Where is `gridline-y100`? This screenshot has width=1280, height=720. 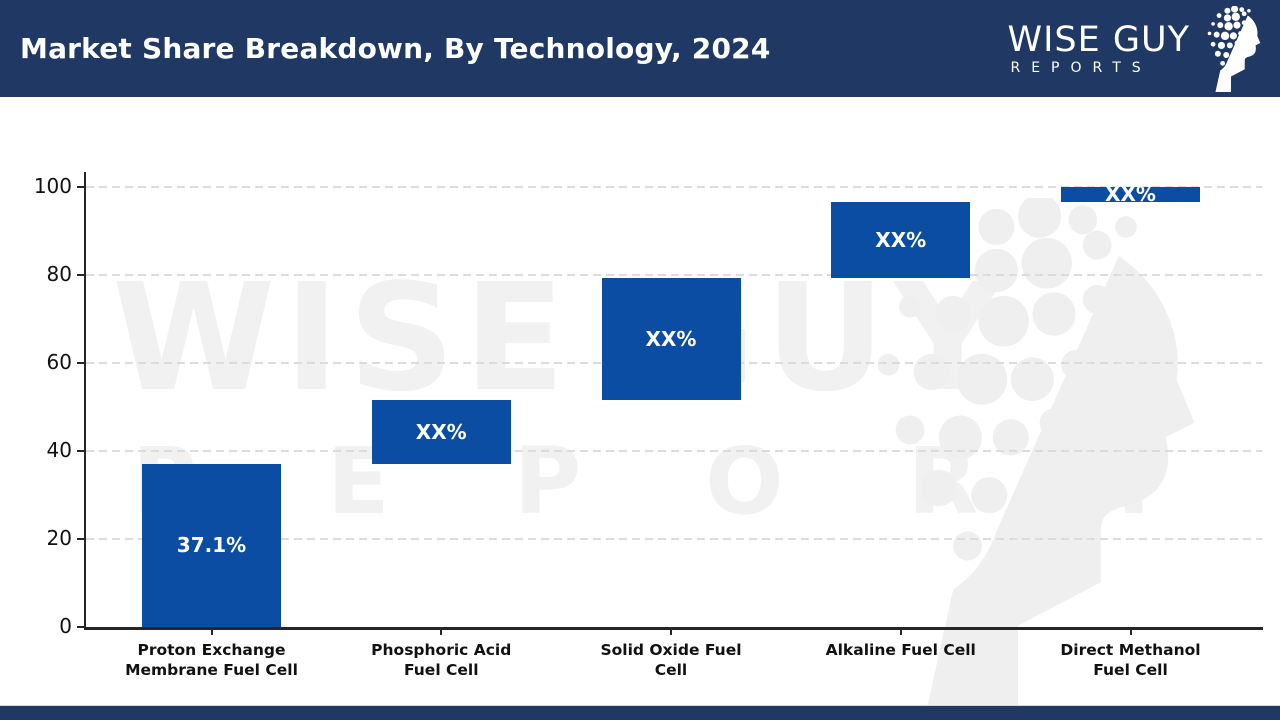
gridline-y100 is located at coordinates (674, 187).